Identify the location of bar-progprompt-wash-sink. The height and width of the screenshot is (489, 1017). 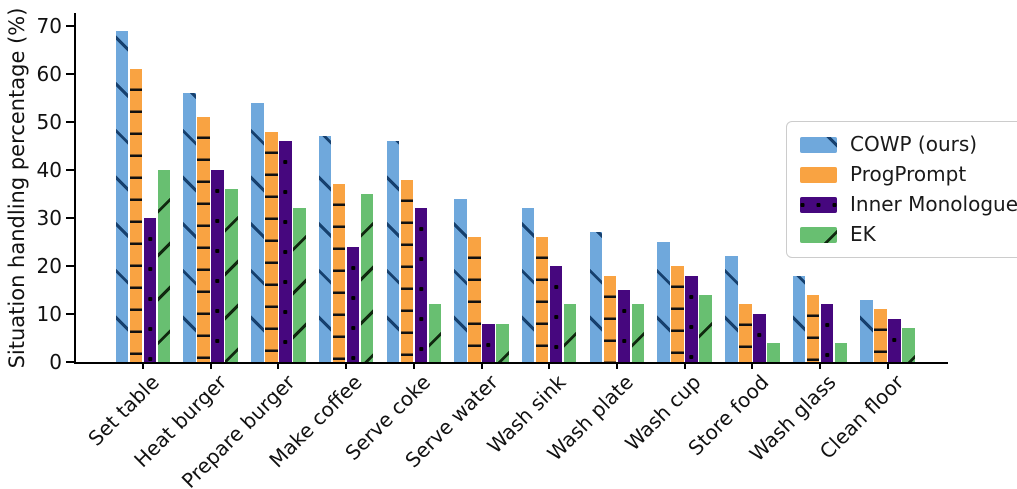
(542, 299).